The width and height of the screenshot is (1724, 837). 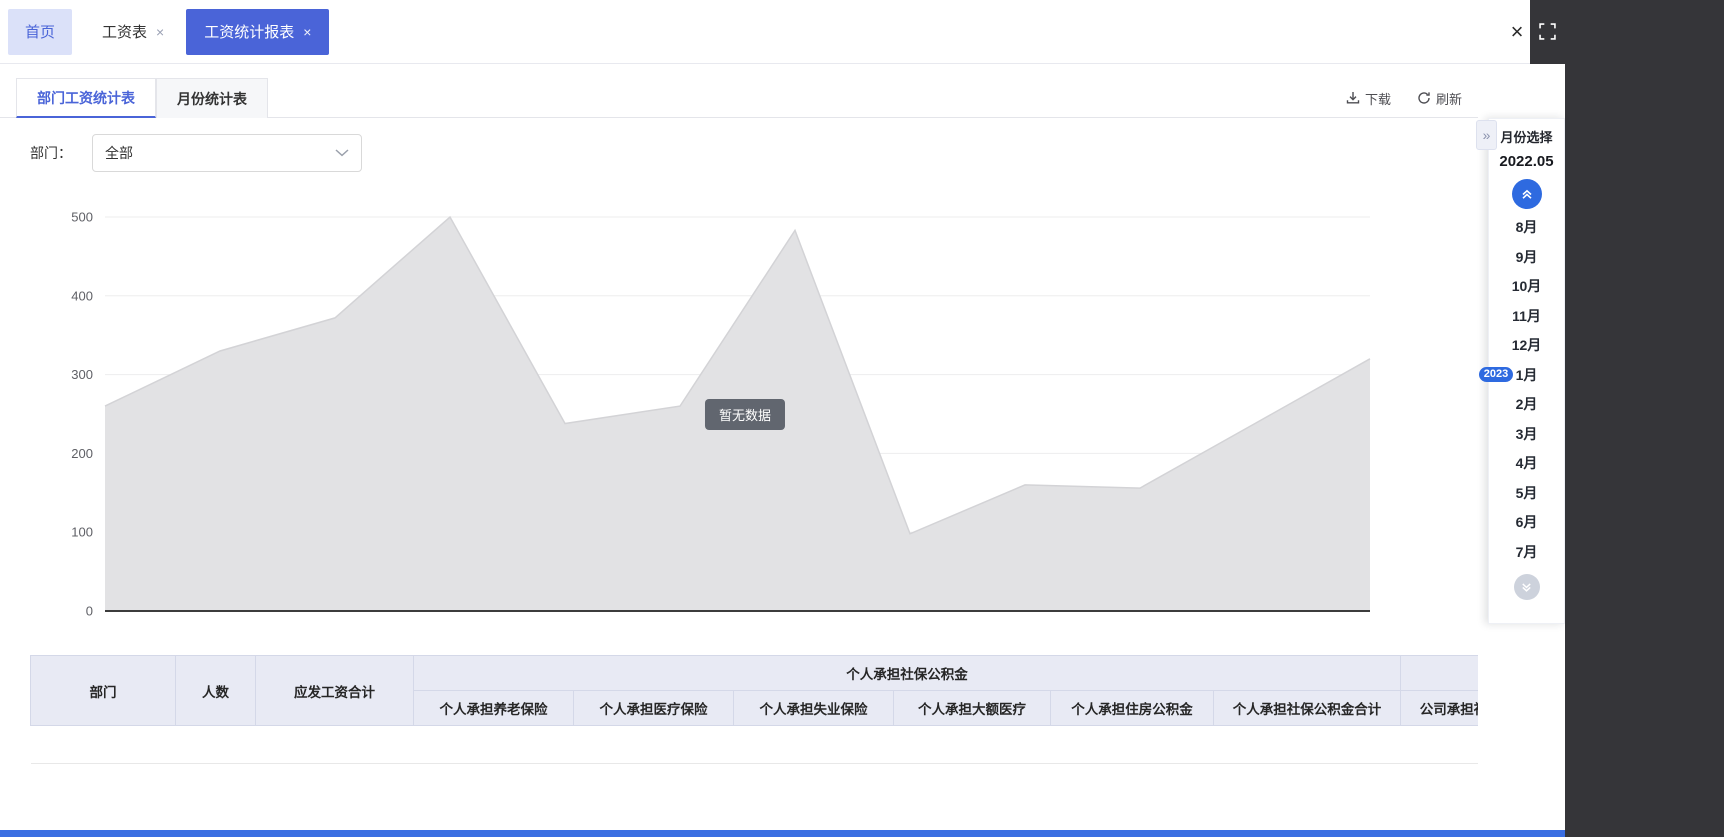 I want to click on month-panel-title: 月份选择, so click(x=1526, y=137).